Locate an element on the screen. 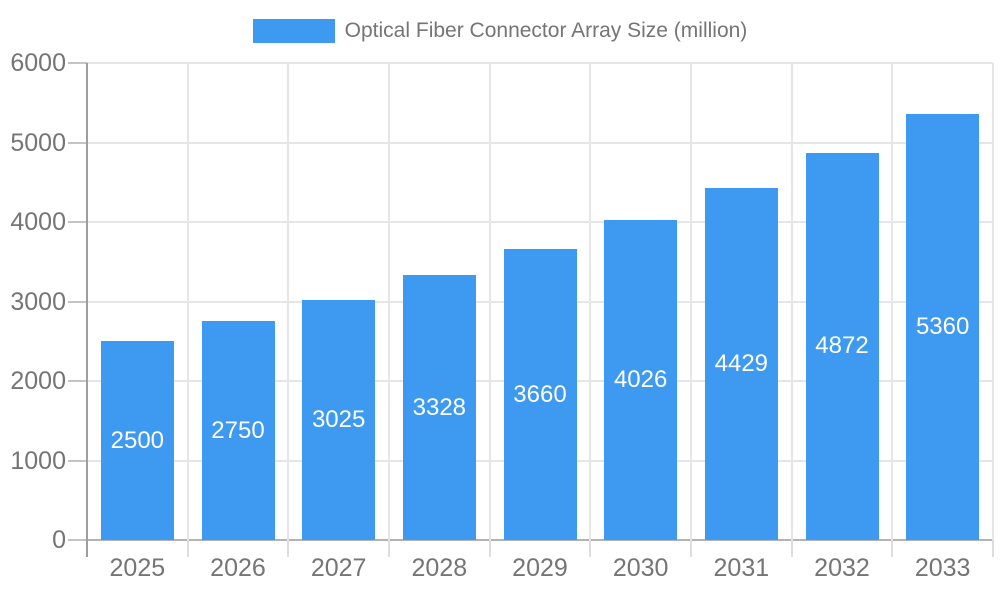 Image resolution: width=1000 pixels, height=600 pixels. bar-value-label: 3025 is located at coordinates (338, 419).